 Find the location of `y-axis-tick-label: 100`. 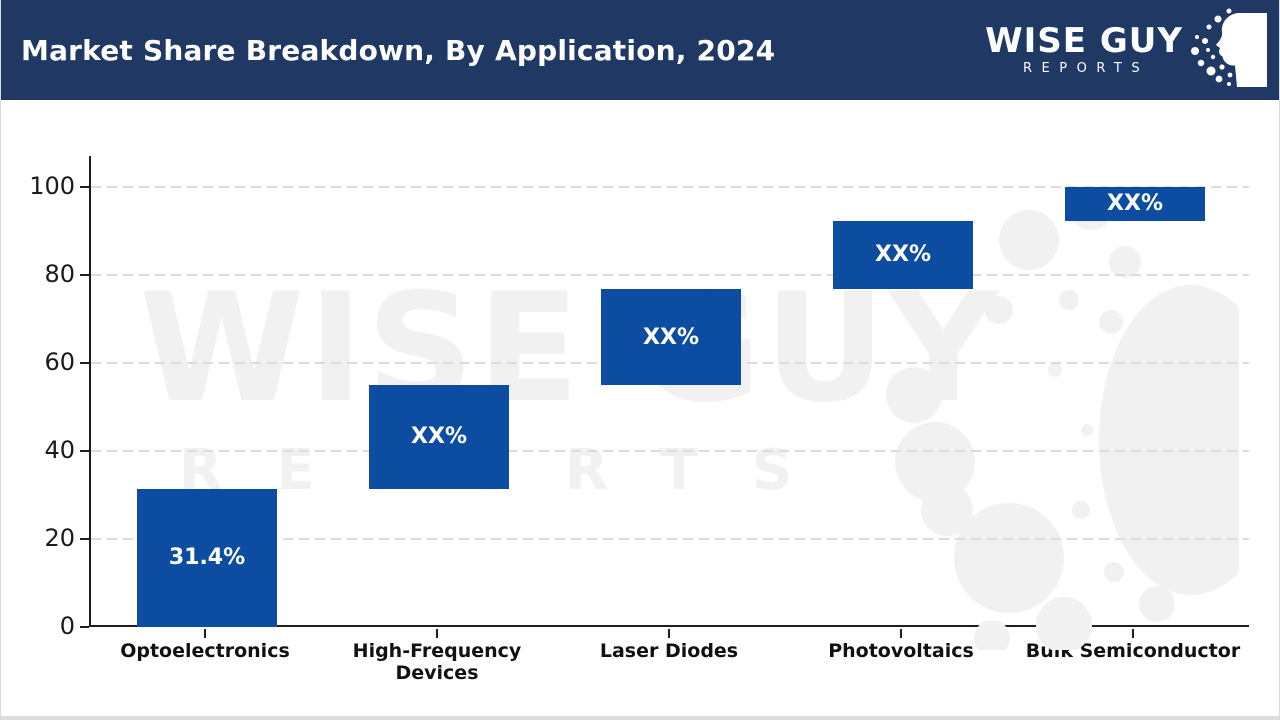

y-axis-tick-label: 100 is located at coordinates (52, 186).